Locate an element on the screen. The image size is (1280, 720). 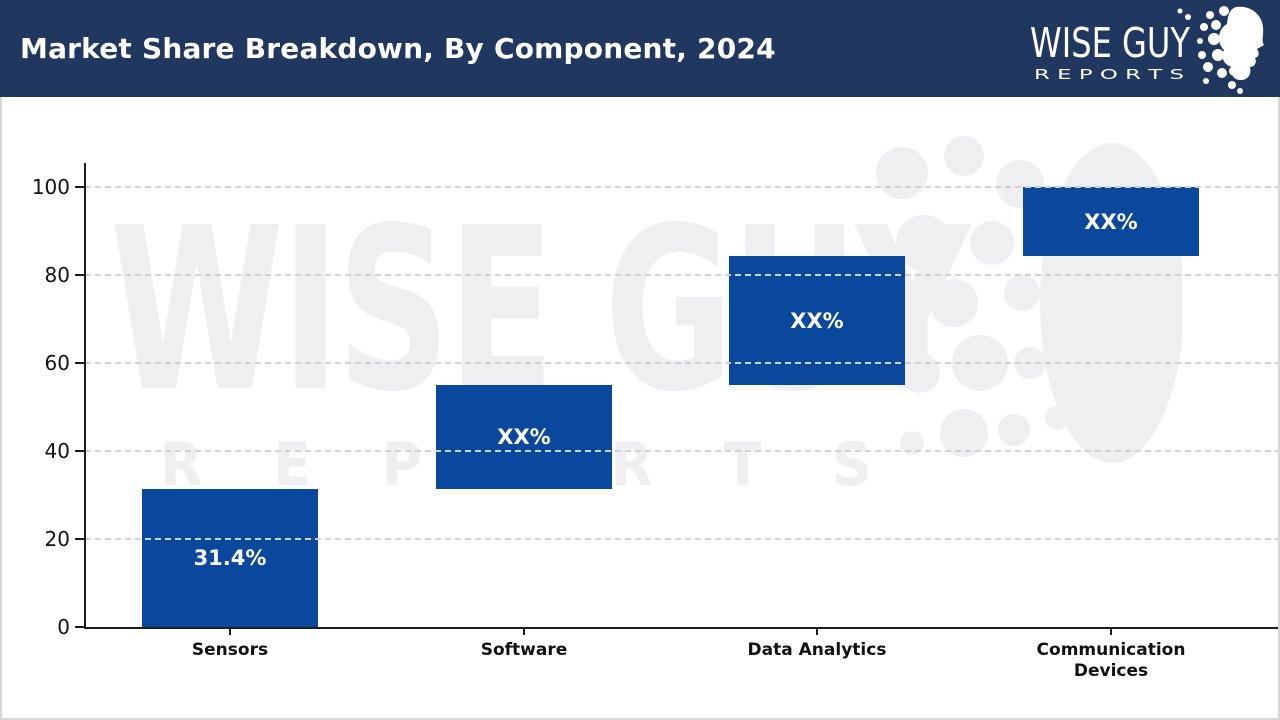
bar-value-label: 31.4% is located at coordinates (230, 557).